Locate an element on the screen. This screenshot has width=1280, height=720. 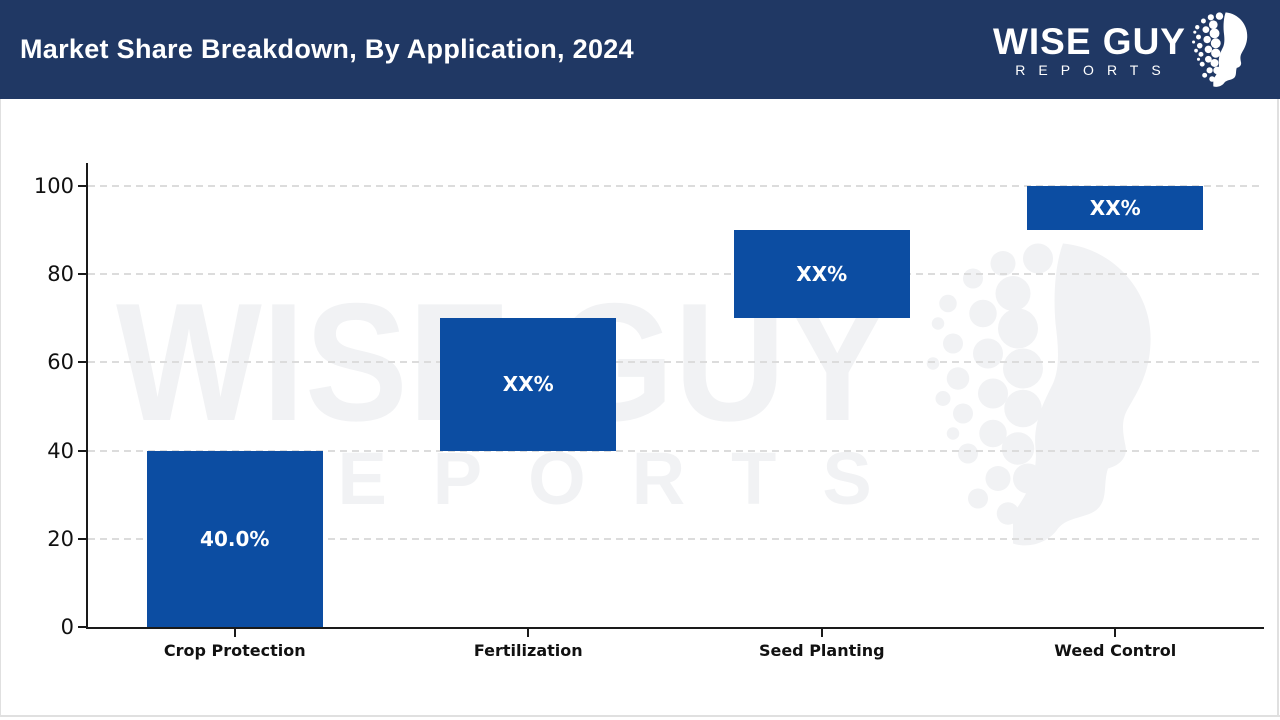
x-category-label: Fertilization is located at coordinates (528, 650).